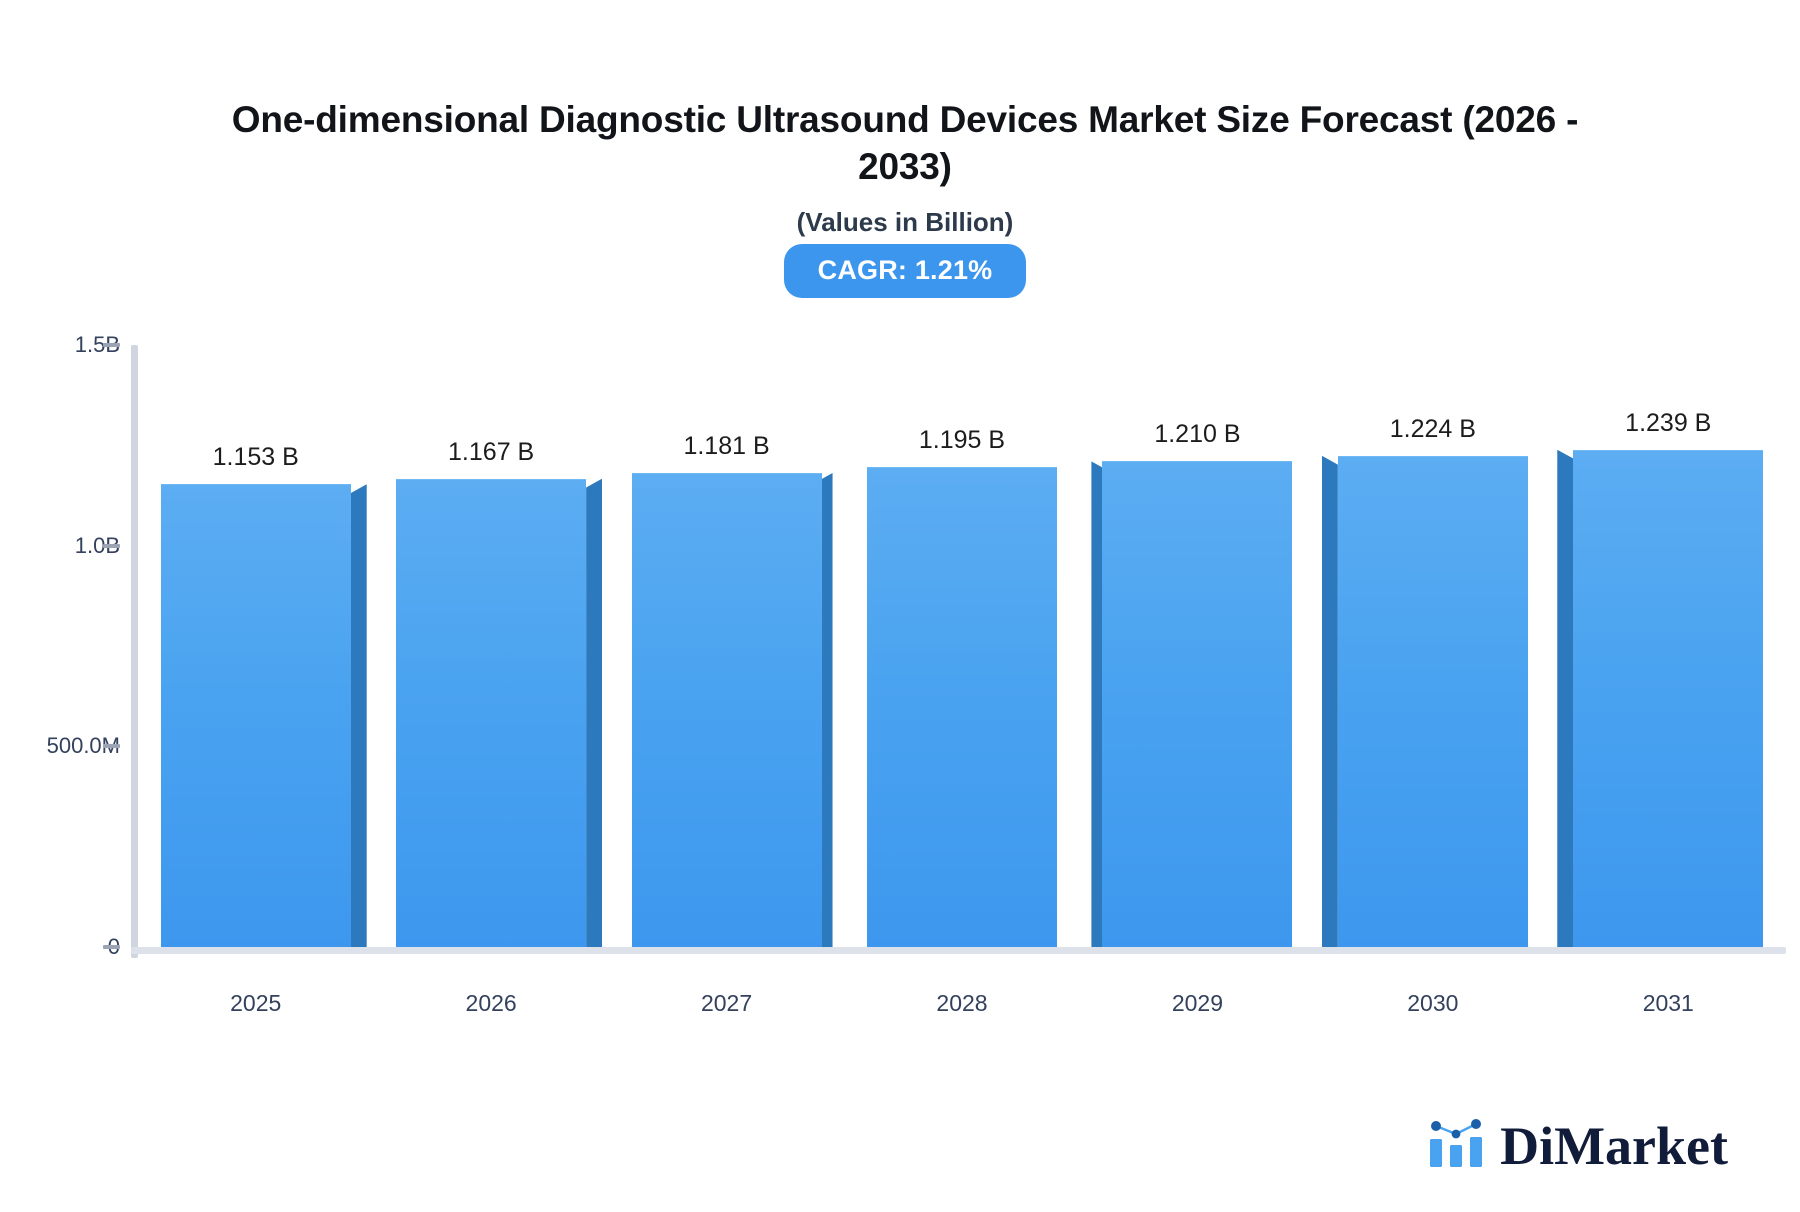 The height and width of the screenshot is (1212, 1800). I want to click on bar-wrap: 1.195 B, so click(961, 686).